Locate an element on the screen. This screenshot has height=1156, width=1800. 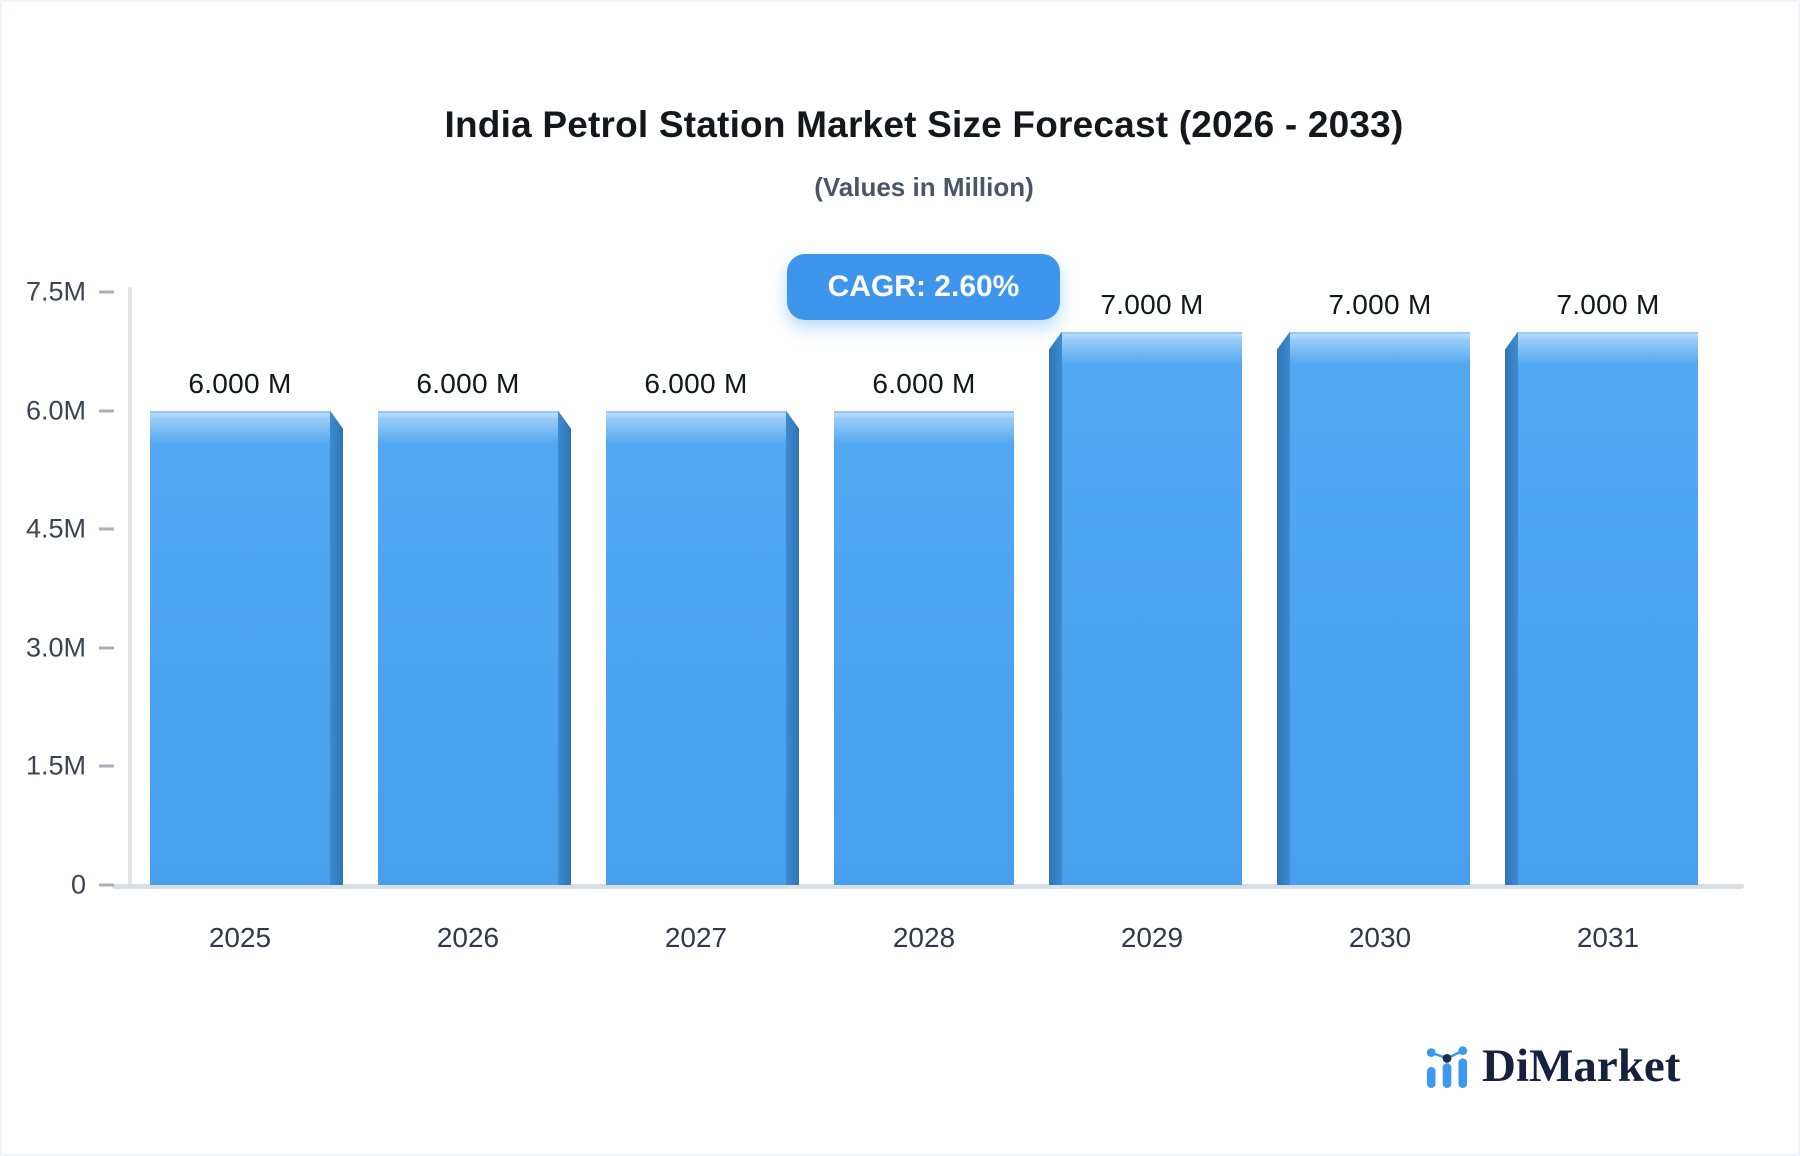
logo-text: DiMarket is located at coordinates (1581, 1065).